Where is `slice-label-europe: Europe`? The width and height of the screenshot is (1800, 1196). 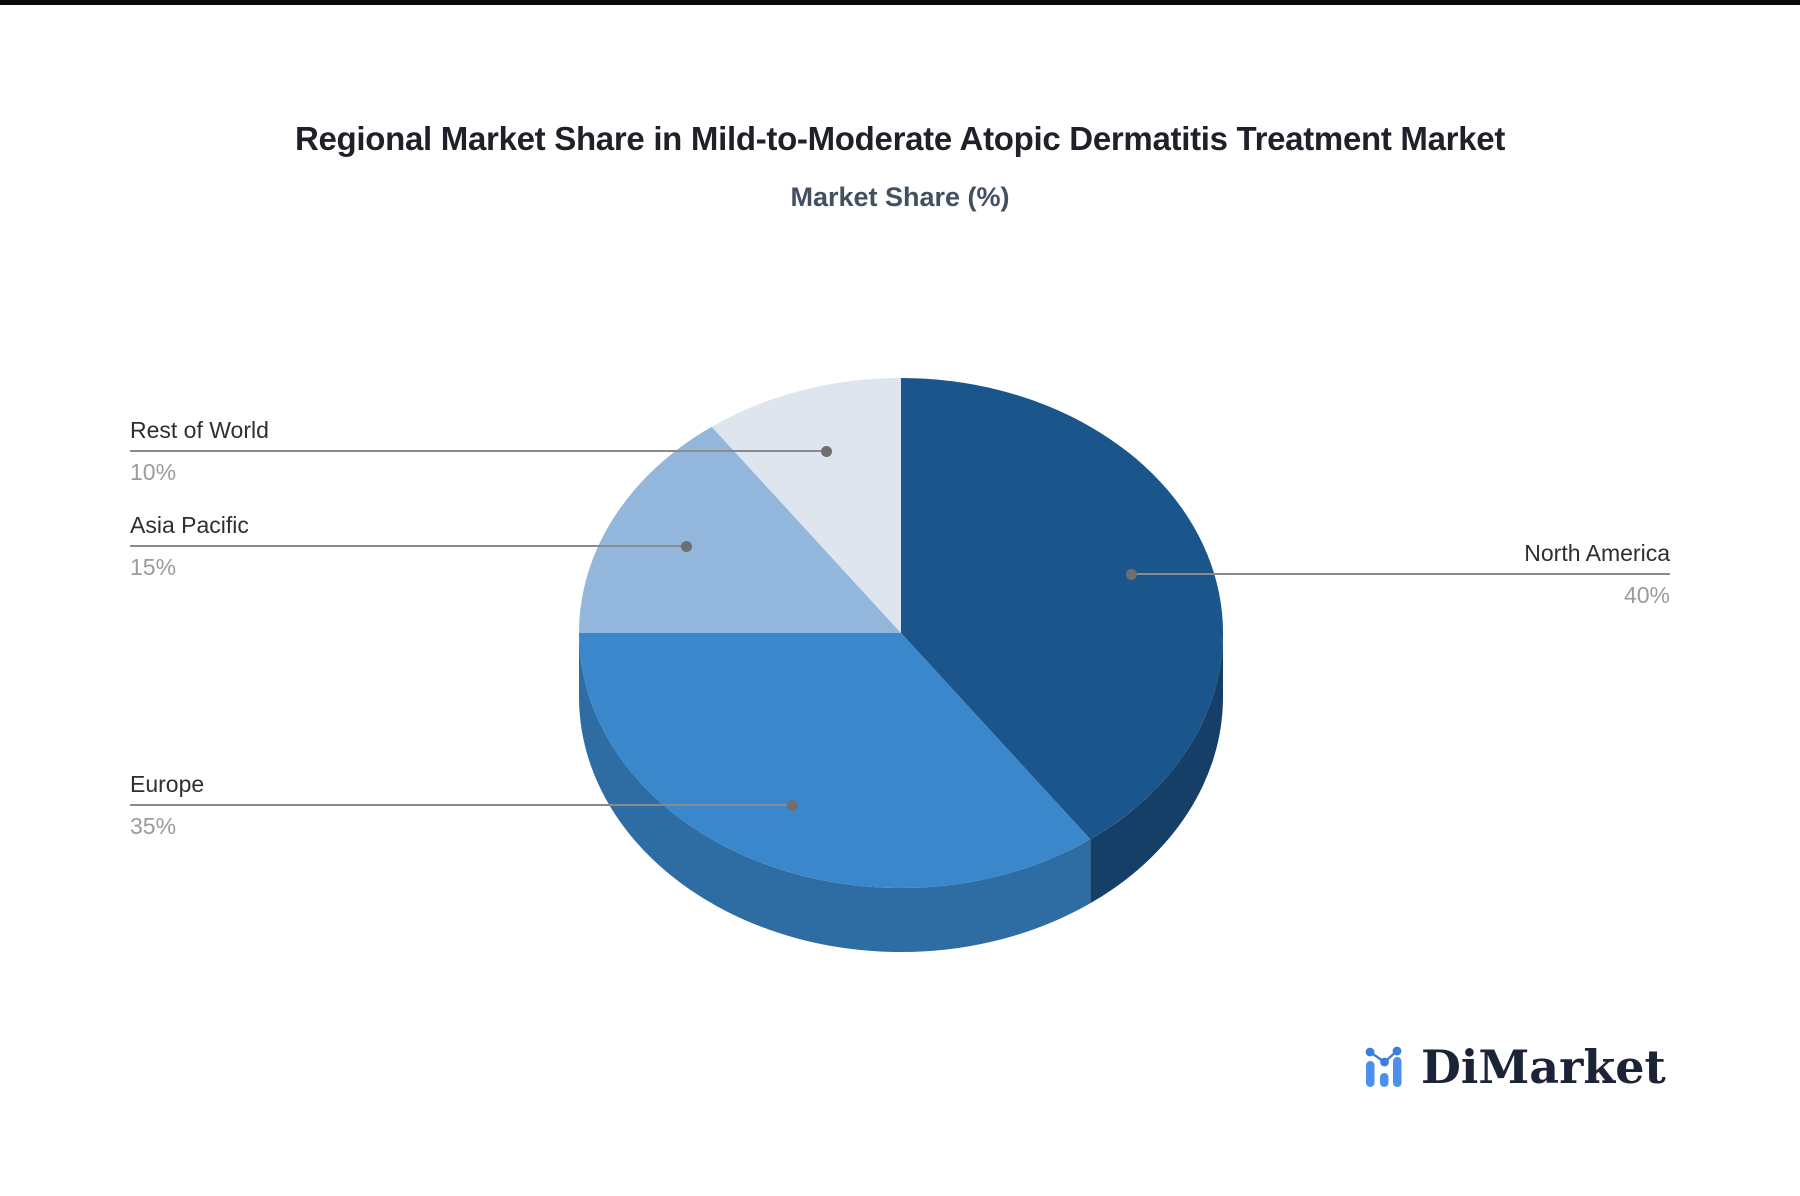
slice-label-europe: Europe is located at coordinates (167, 784).